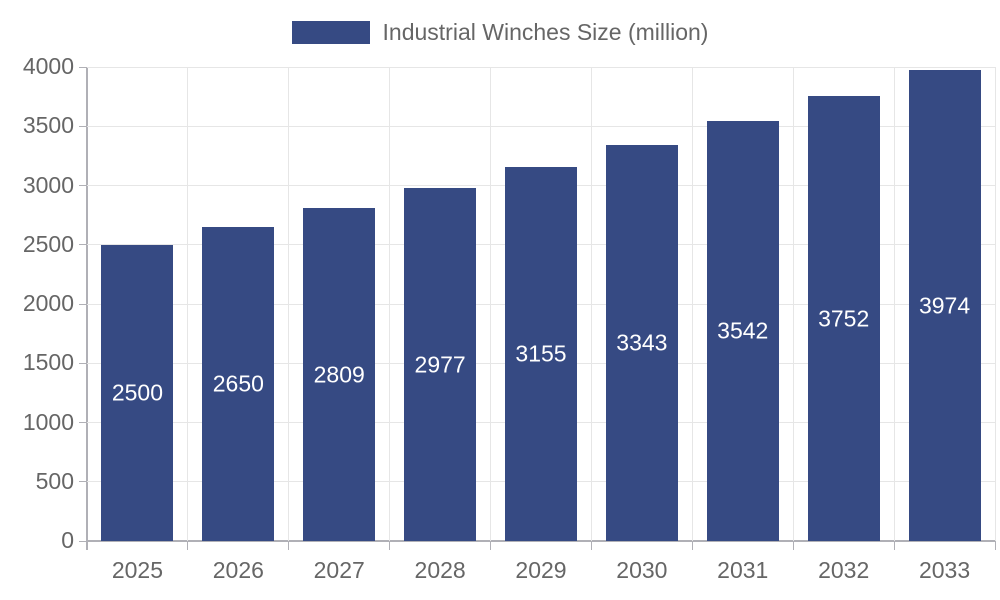 Image resolution: width=1000 pixels, height=600 pixels. Describe the element at coordinates (48, 421) in the screenshot. I see `y-axis-tick-label: 1000` at that location.